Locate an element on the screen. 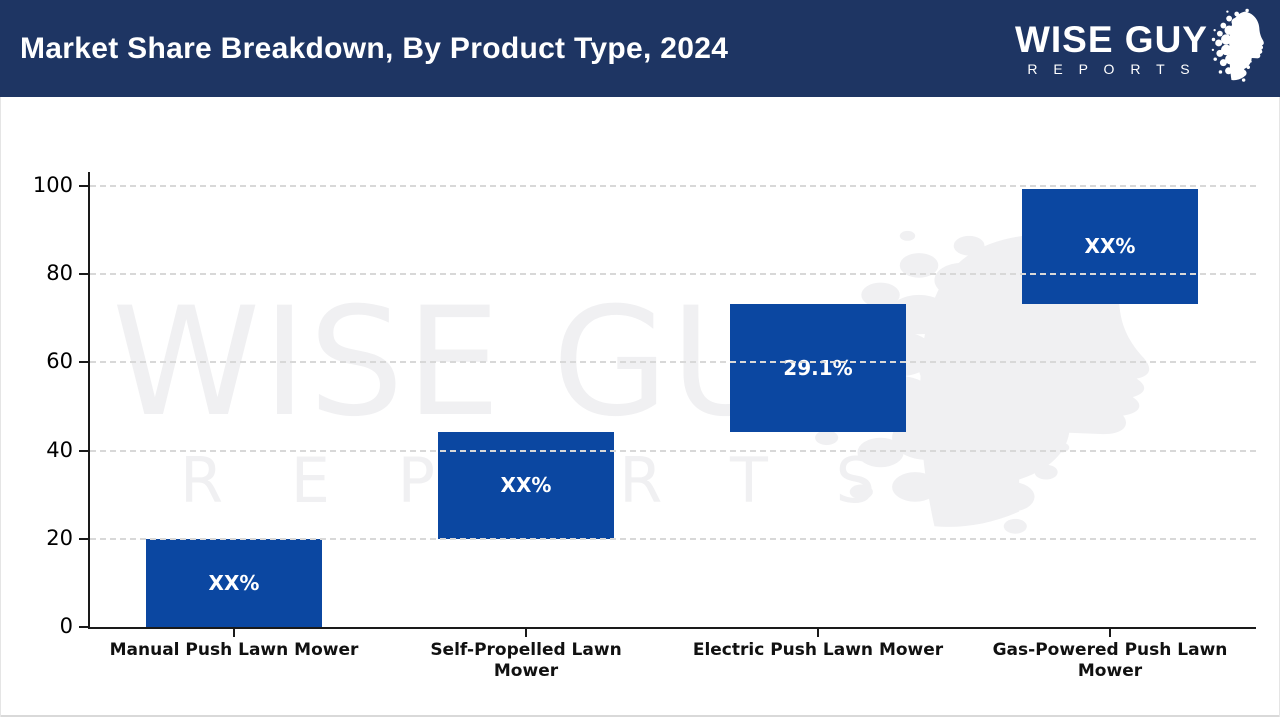 The height and width of the screenshot is (720, 1280). x-category-label: Self-Propelled Lawn Mower is located at coordinates (526, 660).